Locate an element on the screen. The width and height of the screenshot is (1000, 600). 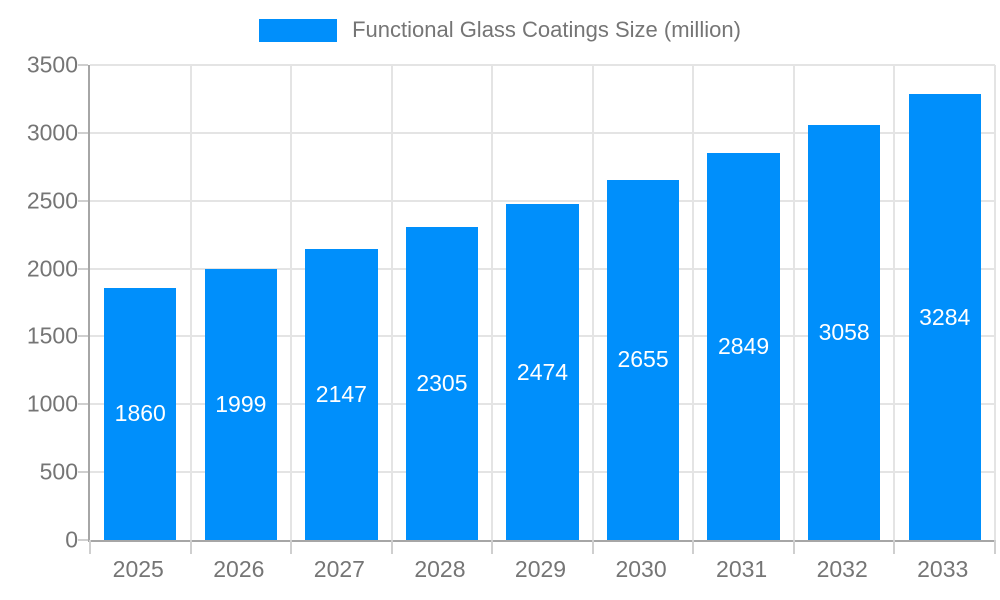
bar-value-label: 3284 is located at coordinates (945, 316).